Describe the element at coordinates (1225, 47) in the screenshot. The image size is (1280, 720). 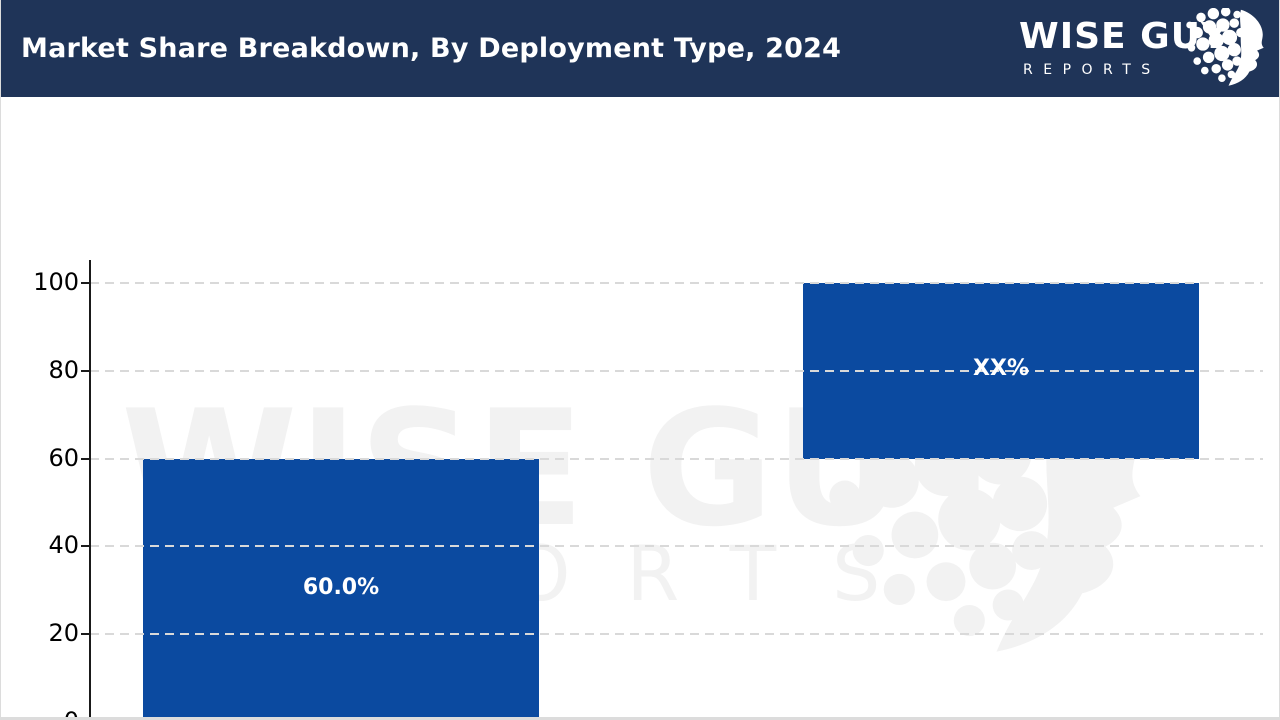
I see `dotted-head-icon` at that location.